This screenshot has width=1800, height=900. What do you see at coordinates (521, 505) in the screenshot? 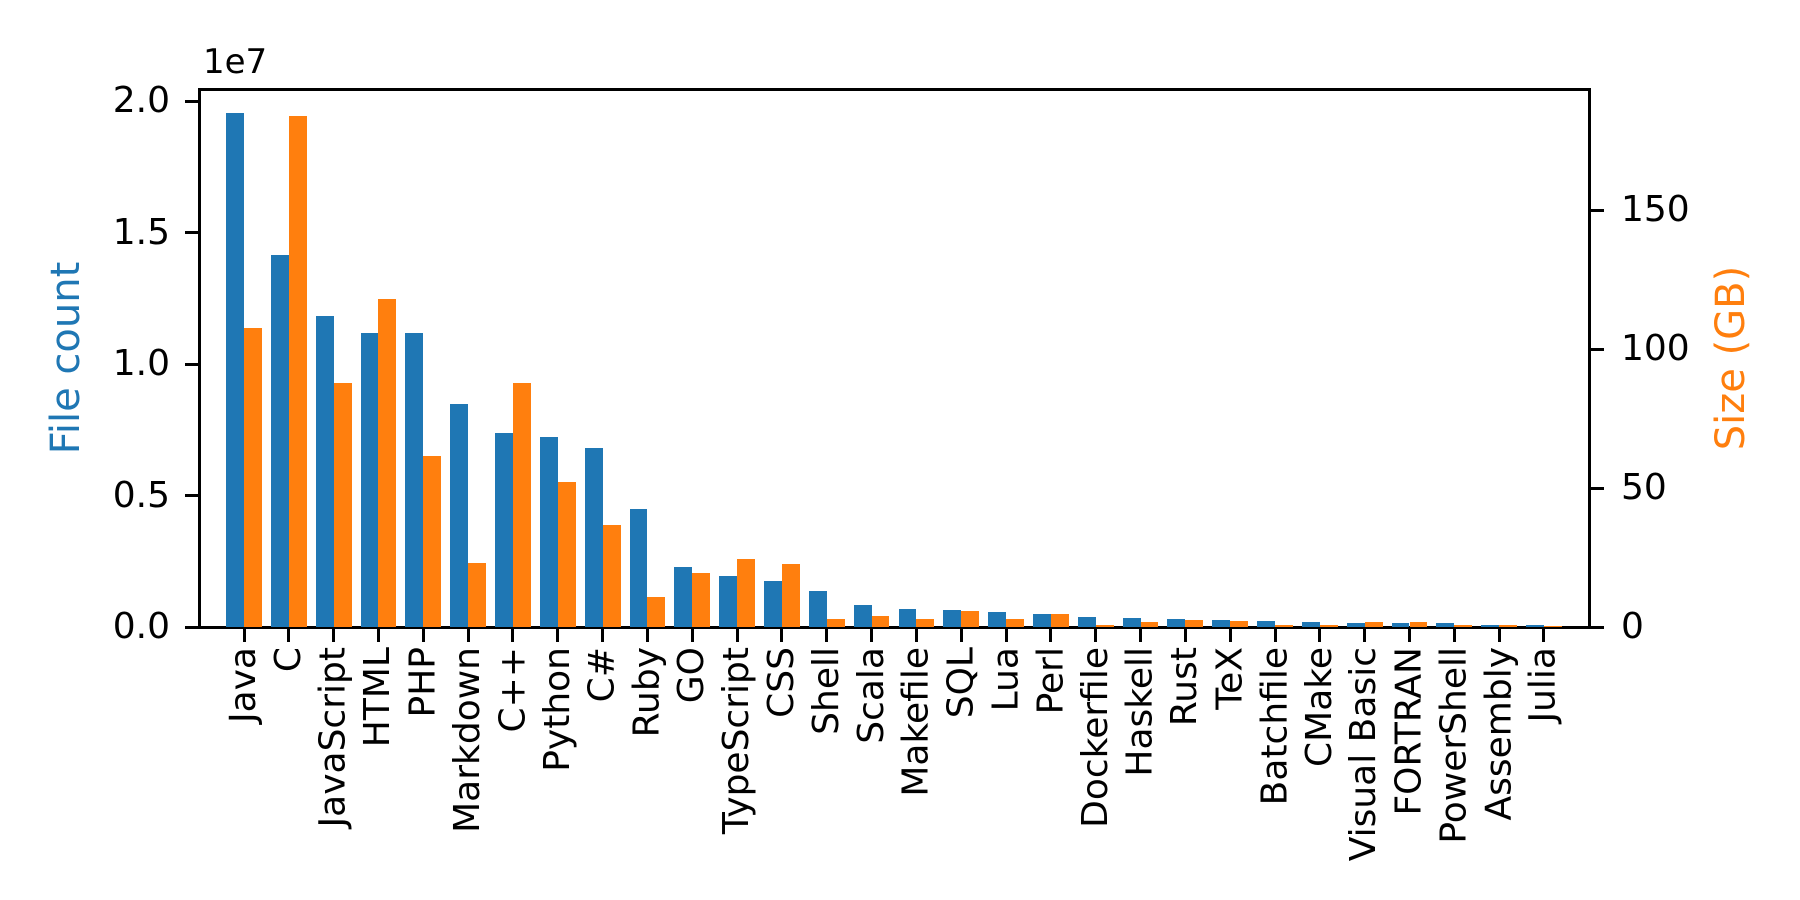
I see `bar-c-size-gb` at bounding box center [521, 505].